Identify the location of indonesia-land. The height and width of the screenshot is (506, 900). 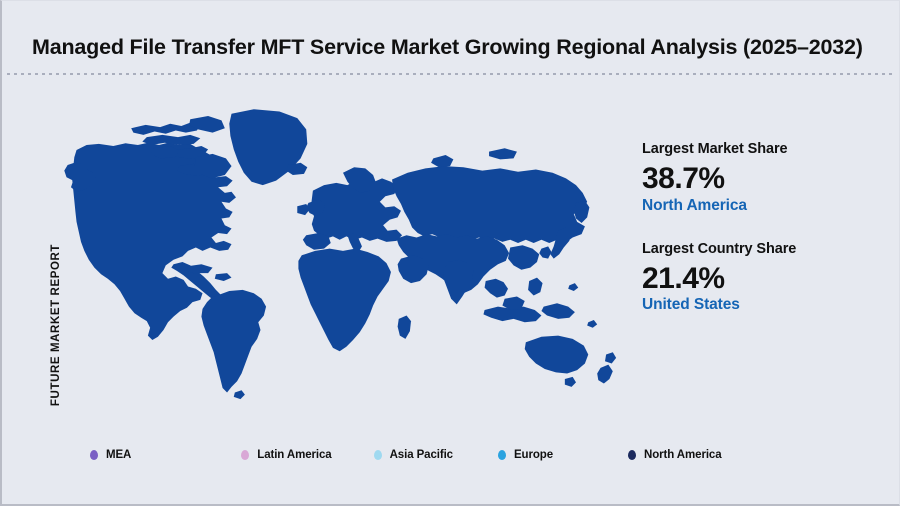
(512, 314).